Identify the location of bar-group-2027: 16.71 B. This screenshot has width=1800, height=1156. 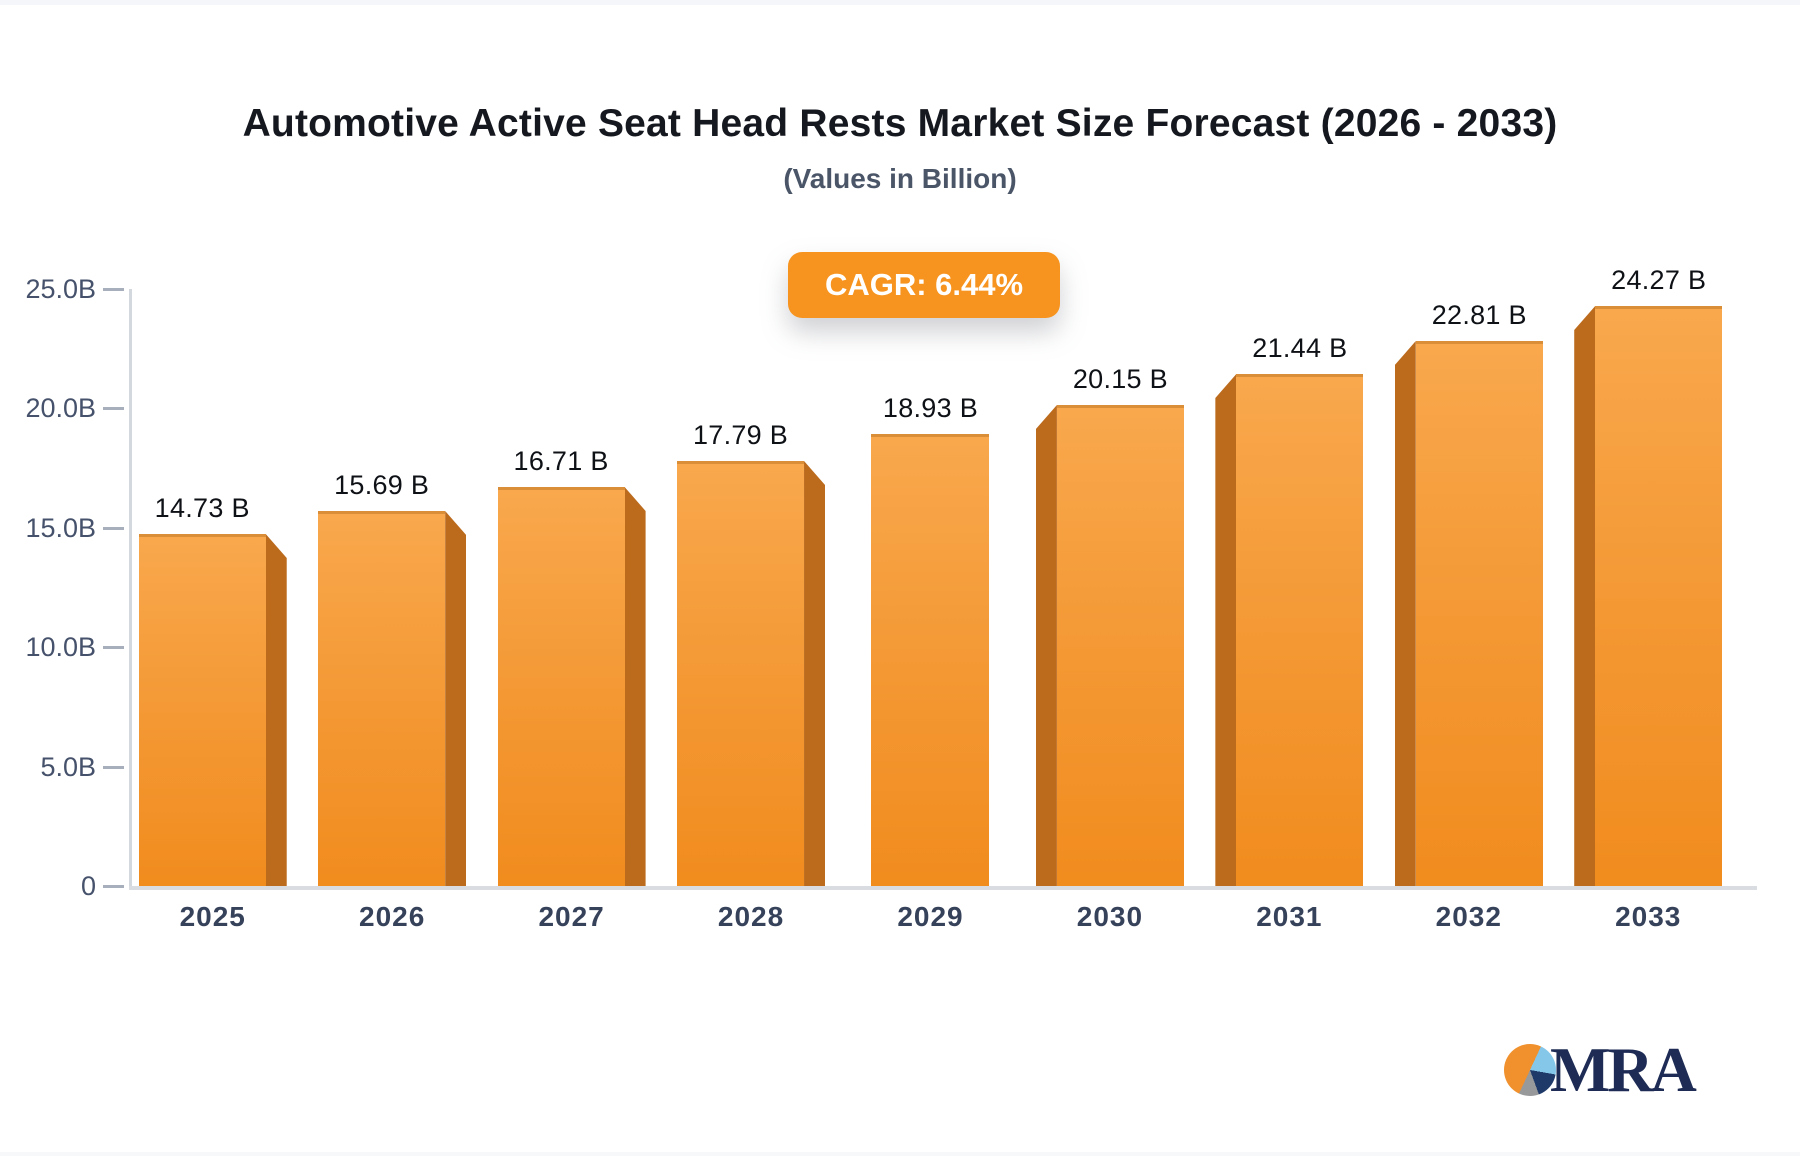
(571, 587).